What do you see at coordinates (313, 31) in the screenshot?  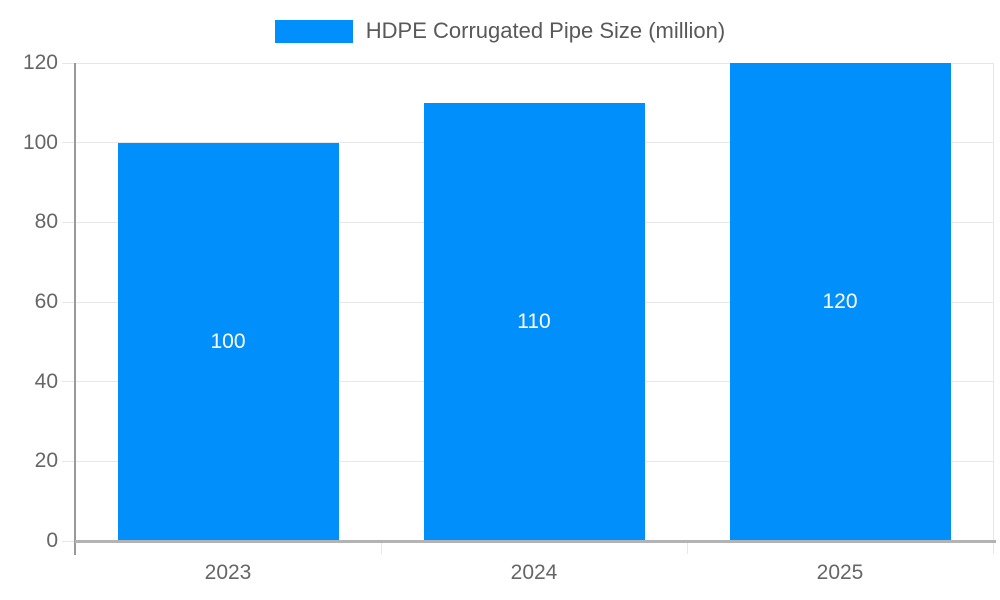 I see `legend-swatch` at bounding box center [313, 31].